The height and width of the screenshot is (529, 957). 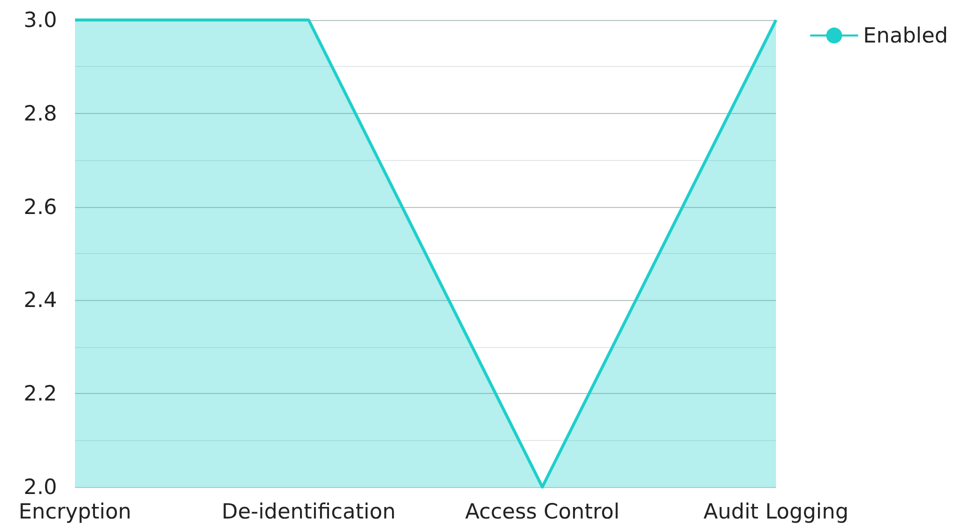 I want to click on y-tick-label: 2.4, so click(x=40, y=300).